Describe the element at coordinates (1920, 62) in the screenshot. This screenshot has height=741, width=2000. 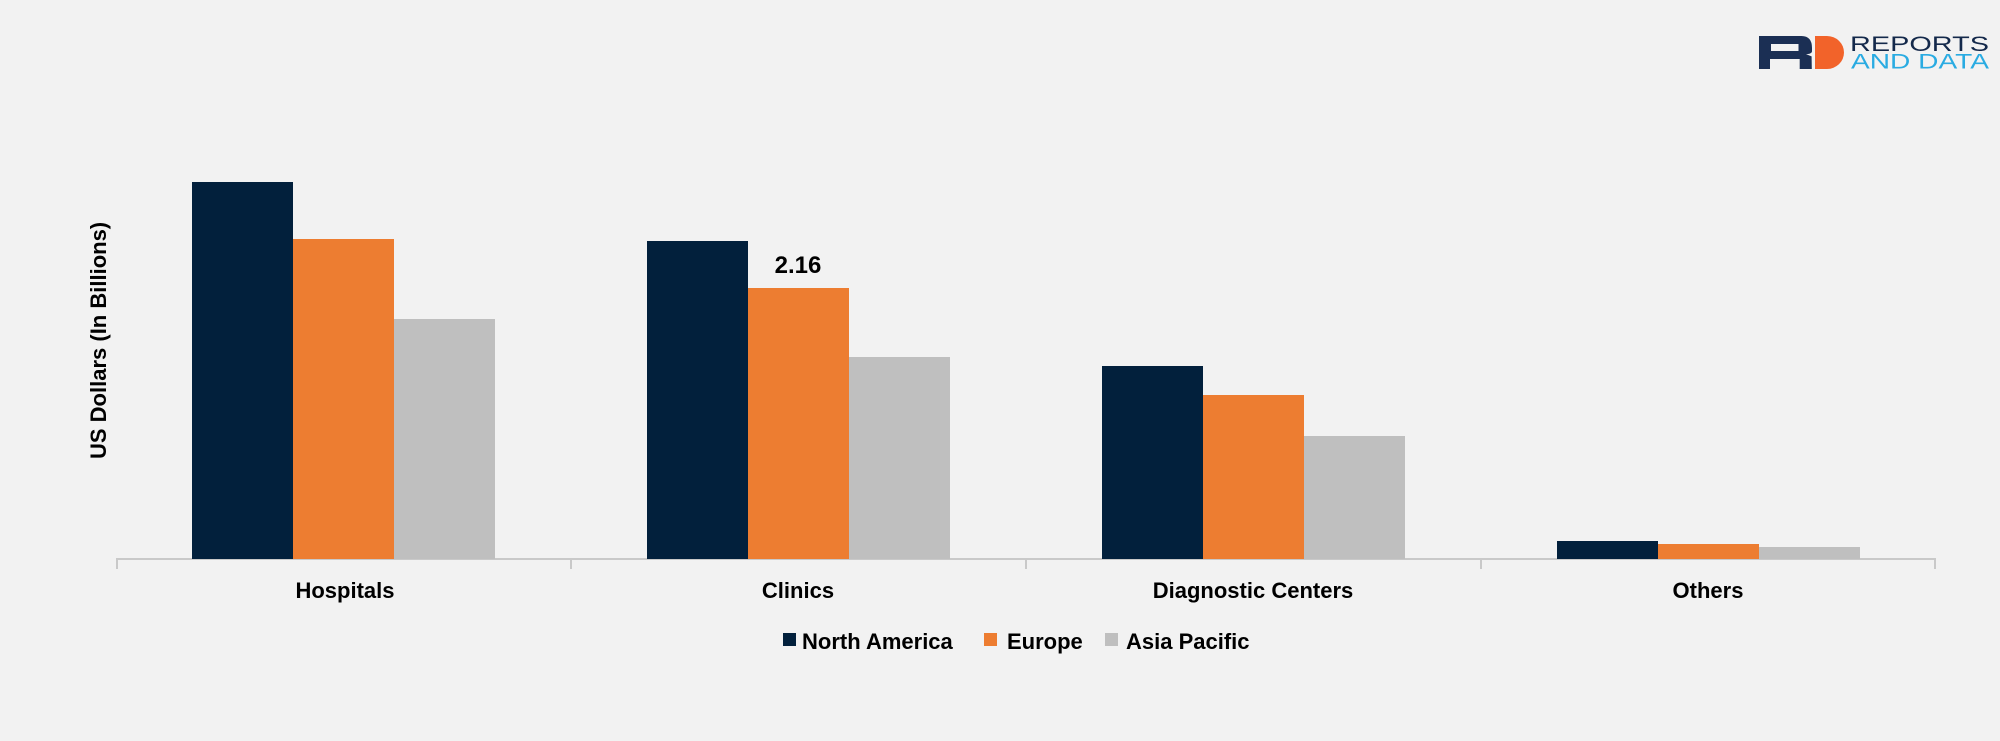
I see `svg-text: AND DATA` at that location.